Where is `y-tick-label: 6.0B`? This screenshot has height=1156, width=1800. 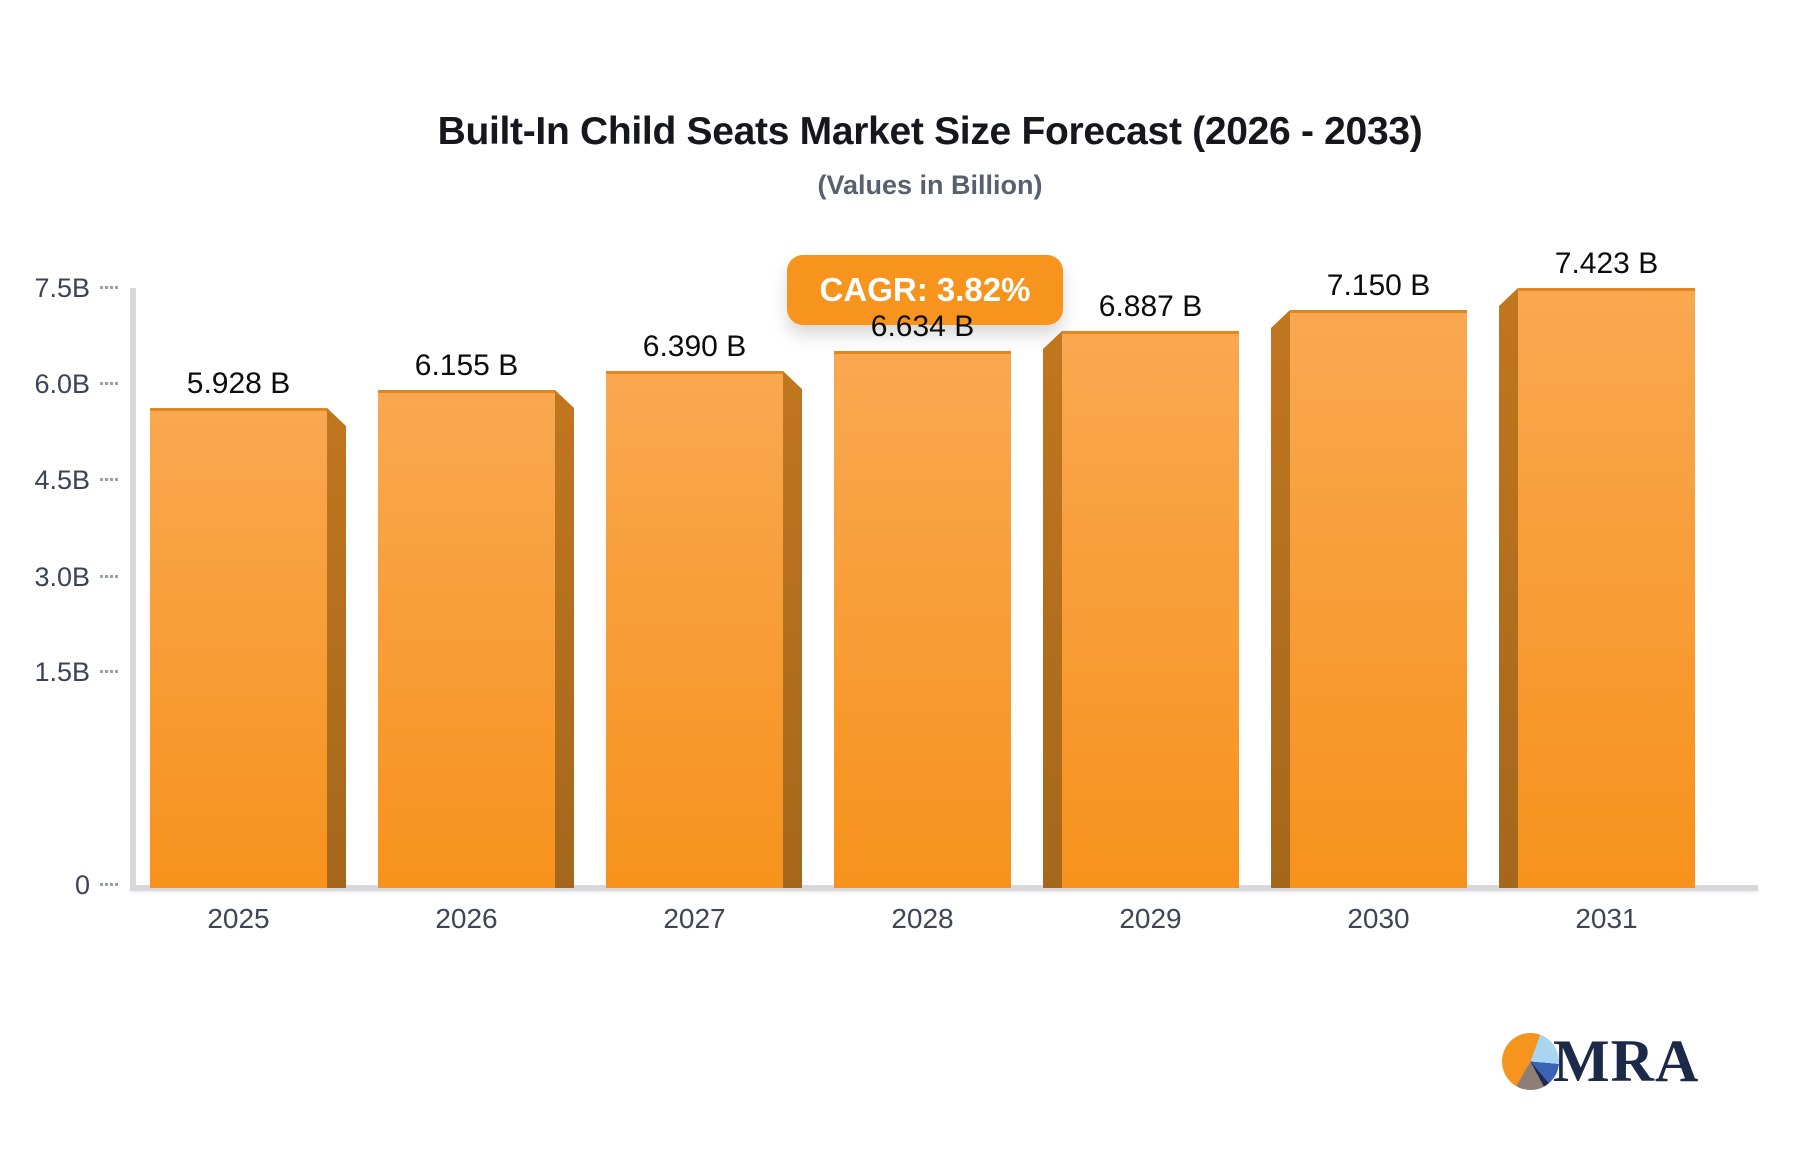
y-tick-label: 6.0B is located at coordinates (62, 384).